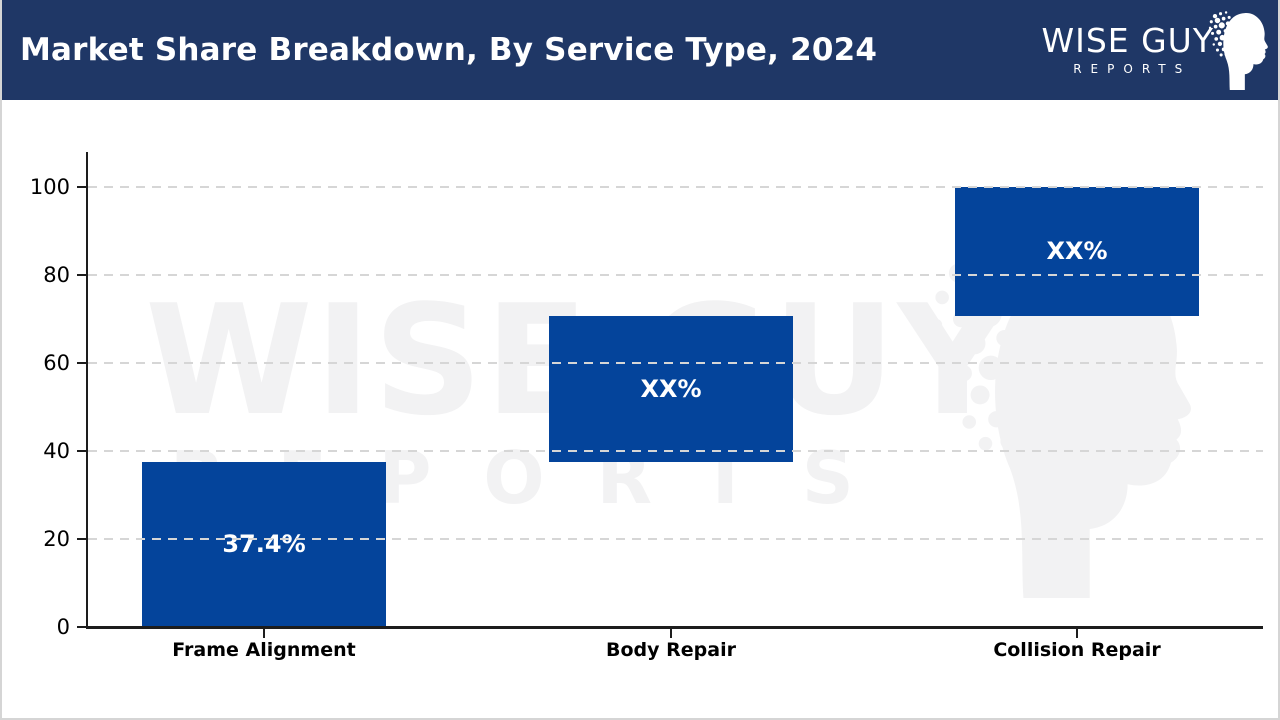  What do you see at coordinates (674, 627) in the screenshot?
I see `x-axis-line` at bounding box center [674, 627].